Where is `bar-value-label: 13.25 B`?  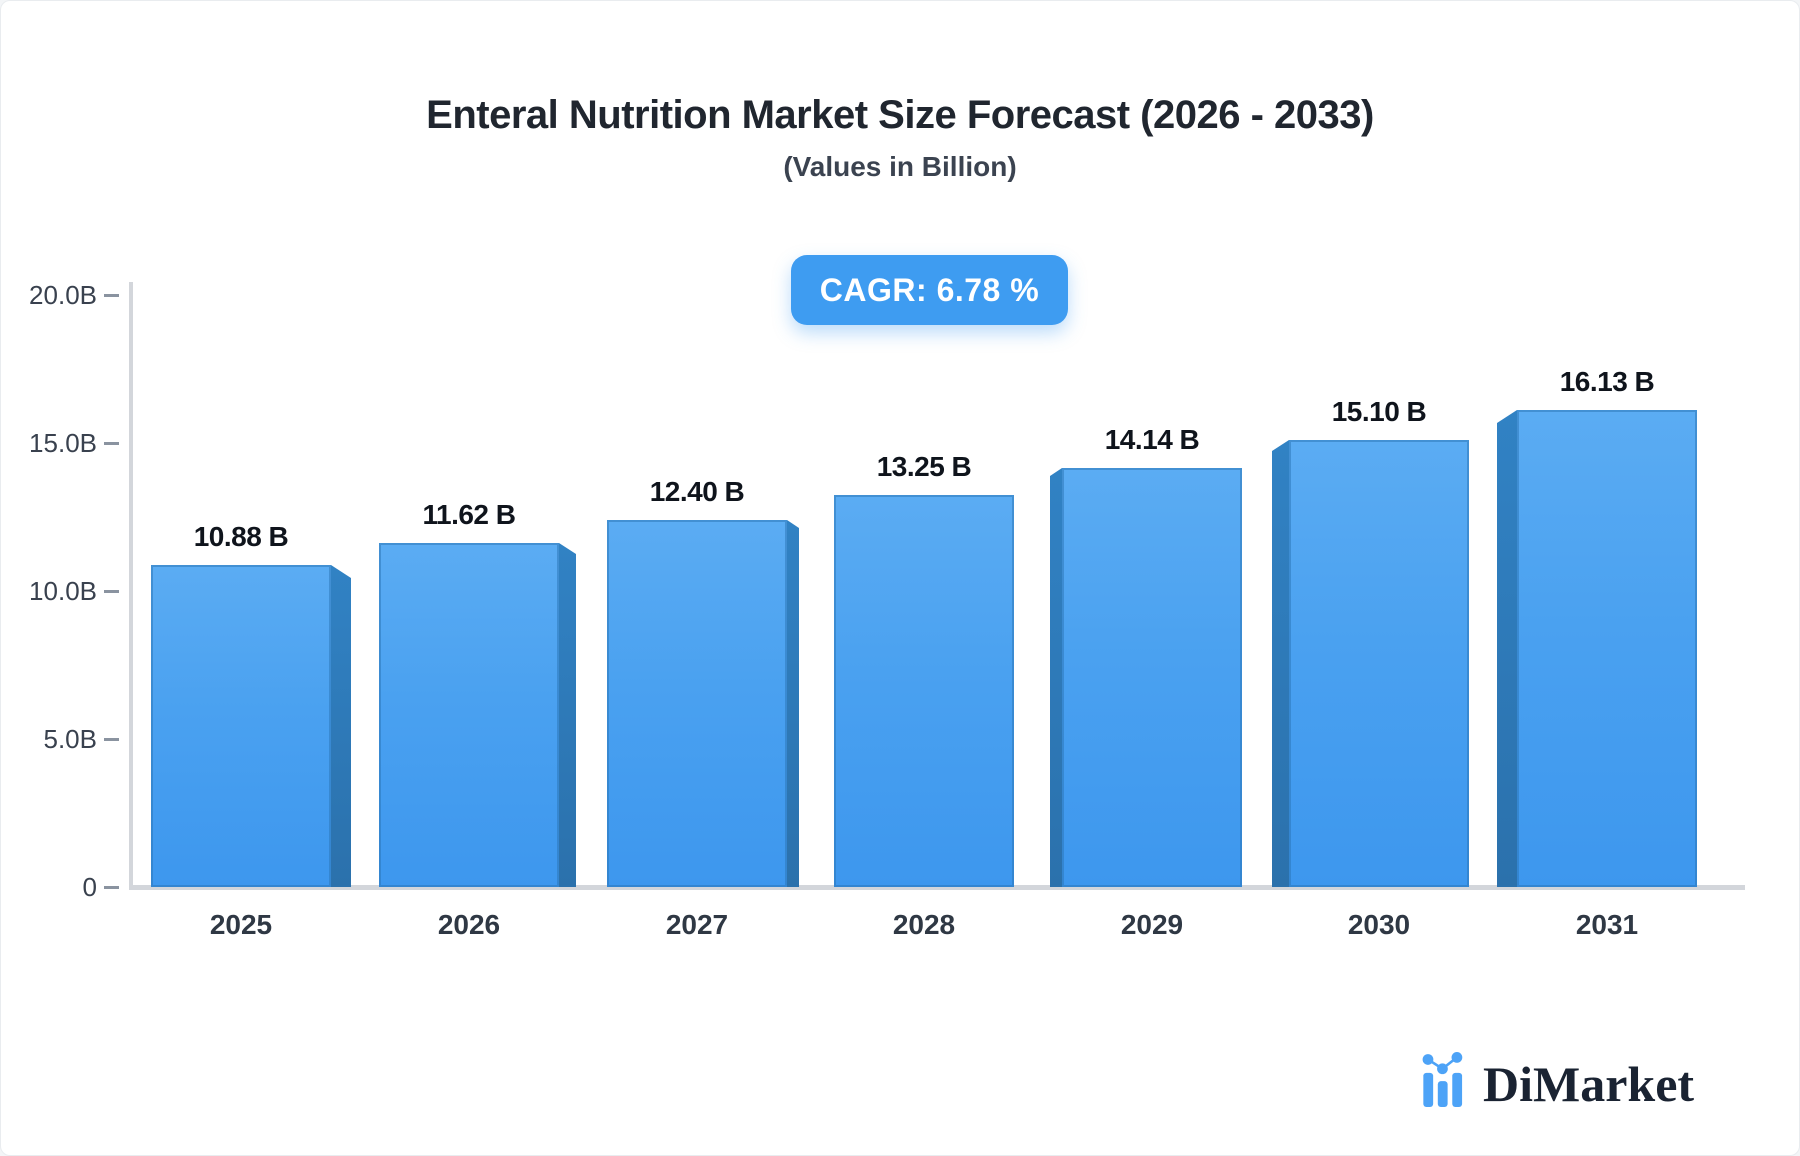 bar-value-label: 13.25 B is located at coordinates (924, 466).